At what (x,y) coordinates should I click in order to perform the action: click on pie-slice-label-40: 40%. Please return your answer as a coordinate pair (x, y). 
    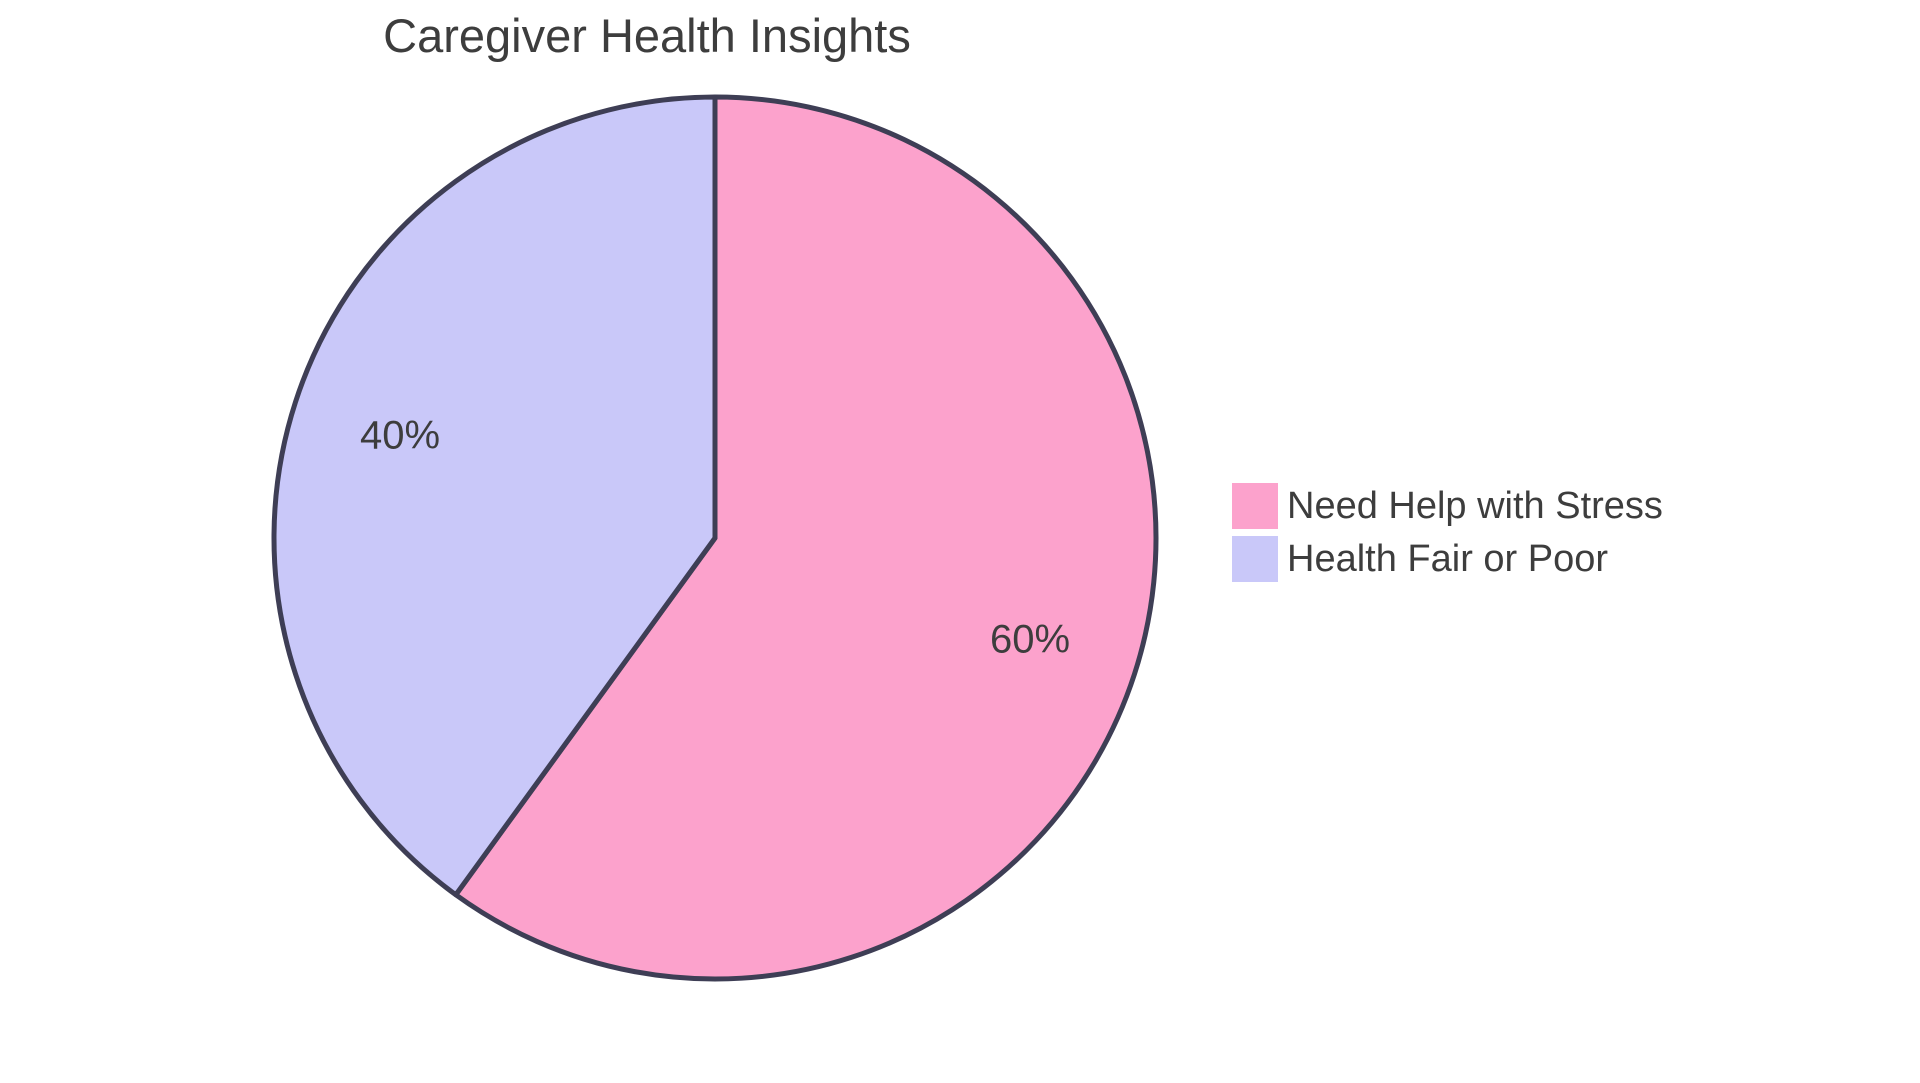
    Looking at the image, I should click on (400, 435).